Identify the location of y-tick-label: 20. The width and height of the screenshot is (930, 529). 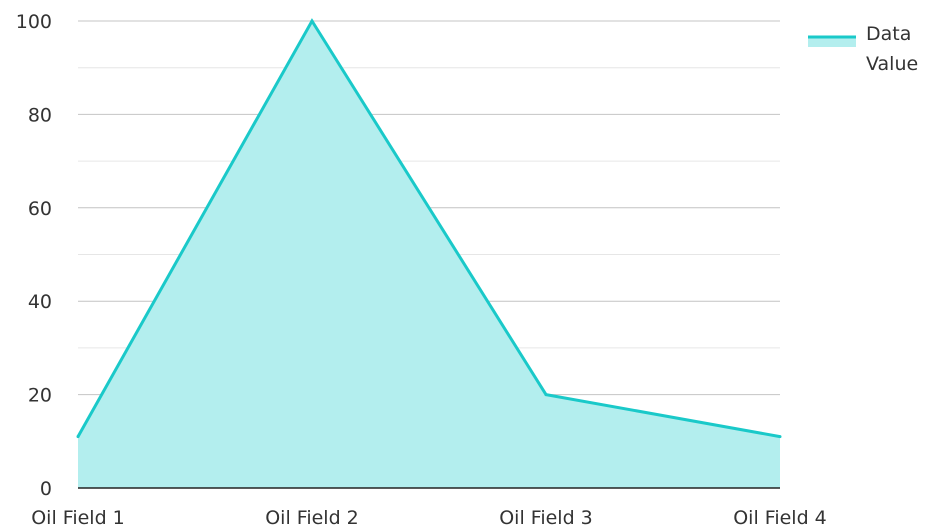
(40, 396).